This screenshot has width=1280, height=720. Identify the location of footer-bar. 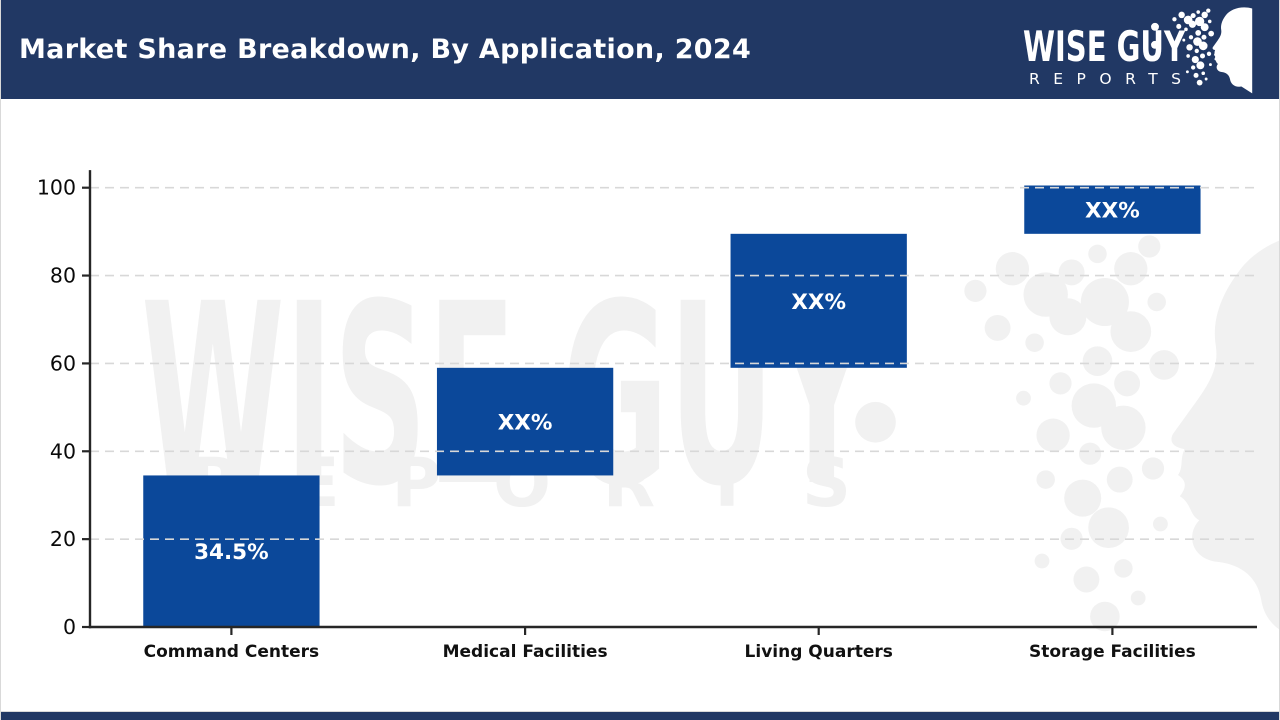
(640, 715).